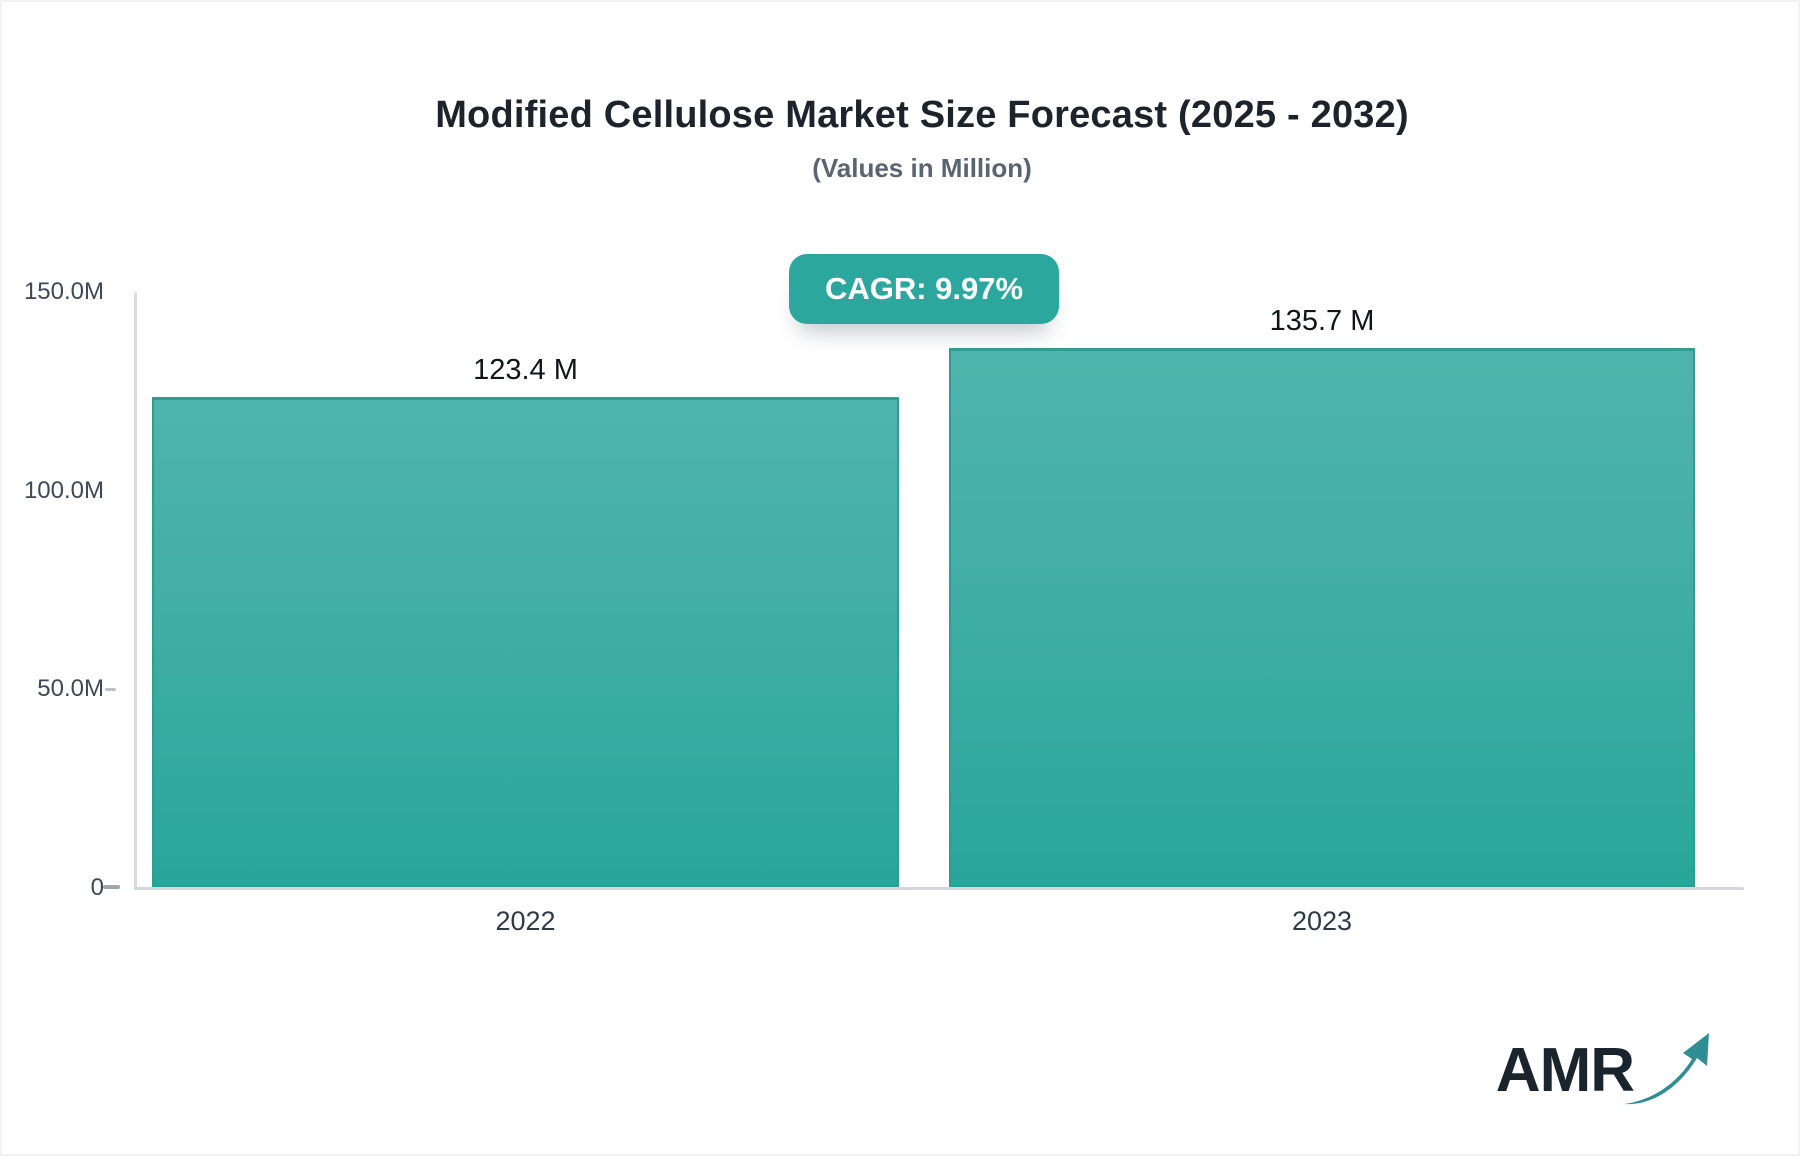  What do you see at coordinates (1322, 321) in the screenshot?
I see `bar-value-label: 135.7 M` at bounding box center [1322, 321].